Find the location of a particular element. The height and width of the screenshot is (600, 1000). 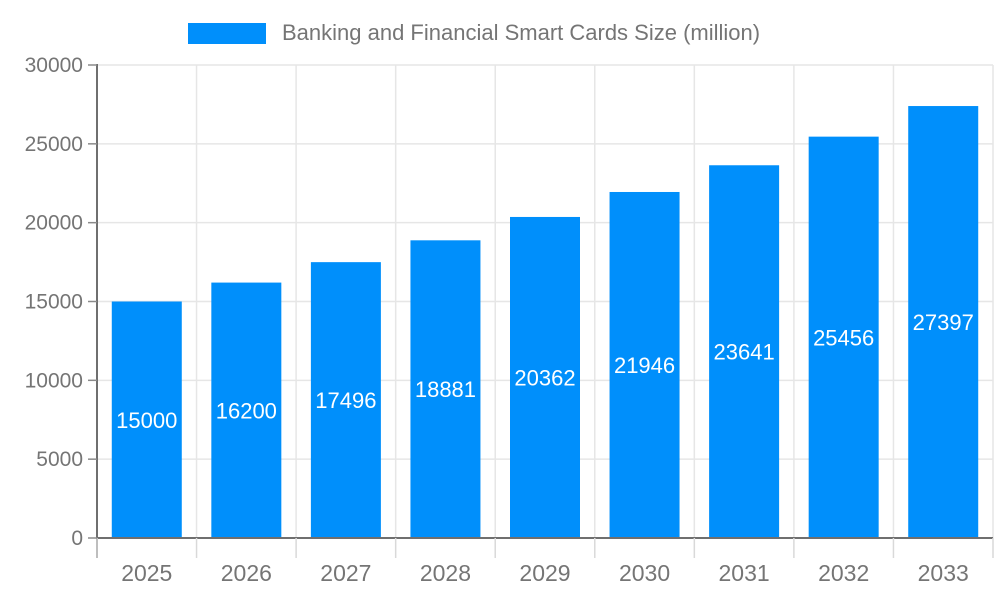

bar-value-label: 27397 is located at coordinates (943, 322).